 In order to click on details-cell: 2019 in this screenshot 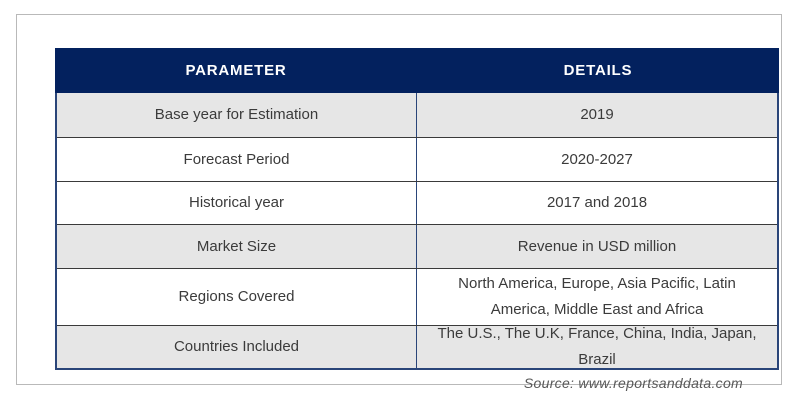, I will do `click(597, 114)`.